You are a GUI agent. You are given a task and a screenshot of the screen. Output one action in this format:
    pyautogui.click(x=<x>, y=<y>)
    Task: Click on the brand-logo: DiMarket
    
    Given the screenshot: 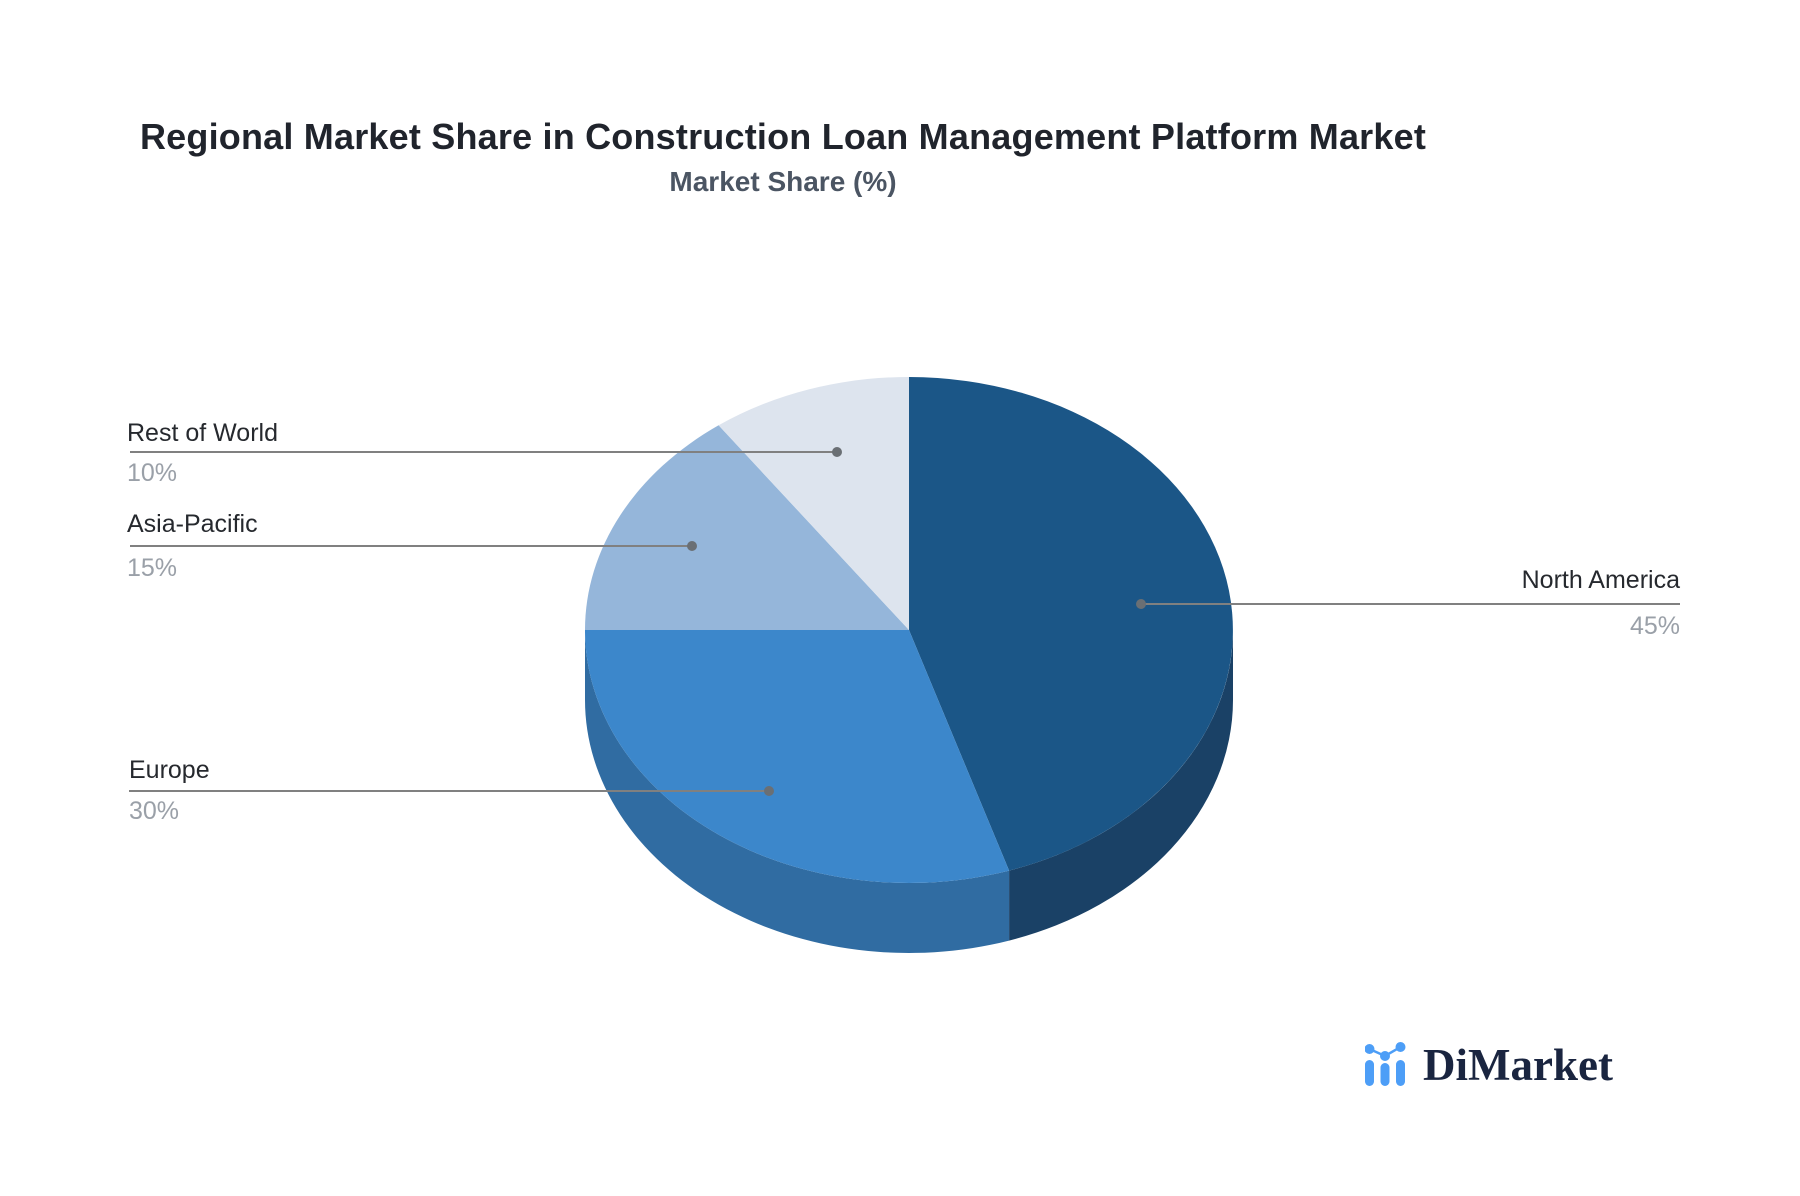 What is the action you would take?
    pyautogui.click(x=1489, y=1065)
    